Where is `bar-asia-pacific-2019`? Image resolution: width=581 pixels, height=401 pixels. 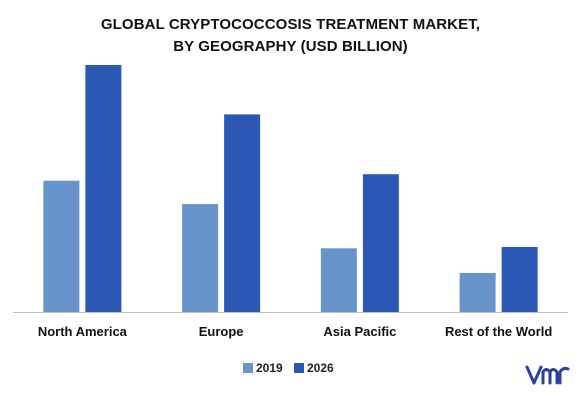 bar-asia-pacific-2019 is located at coordinates (338, 280).